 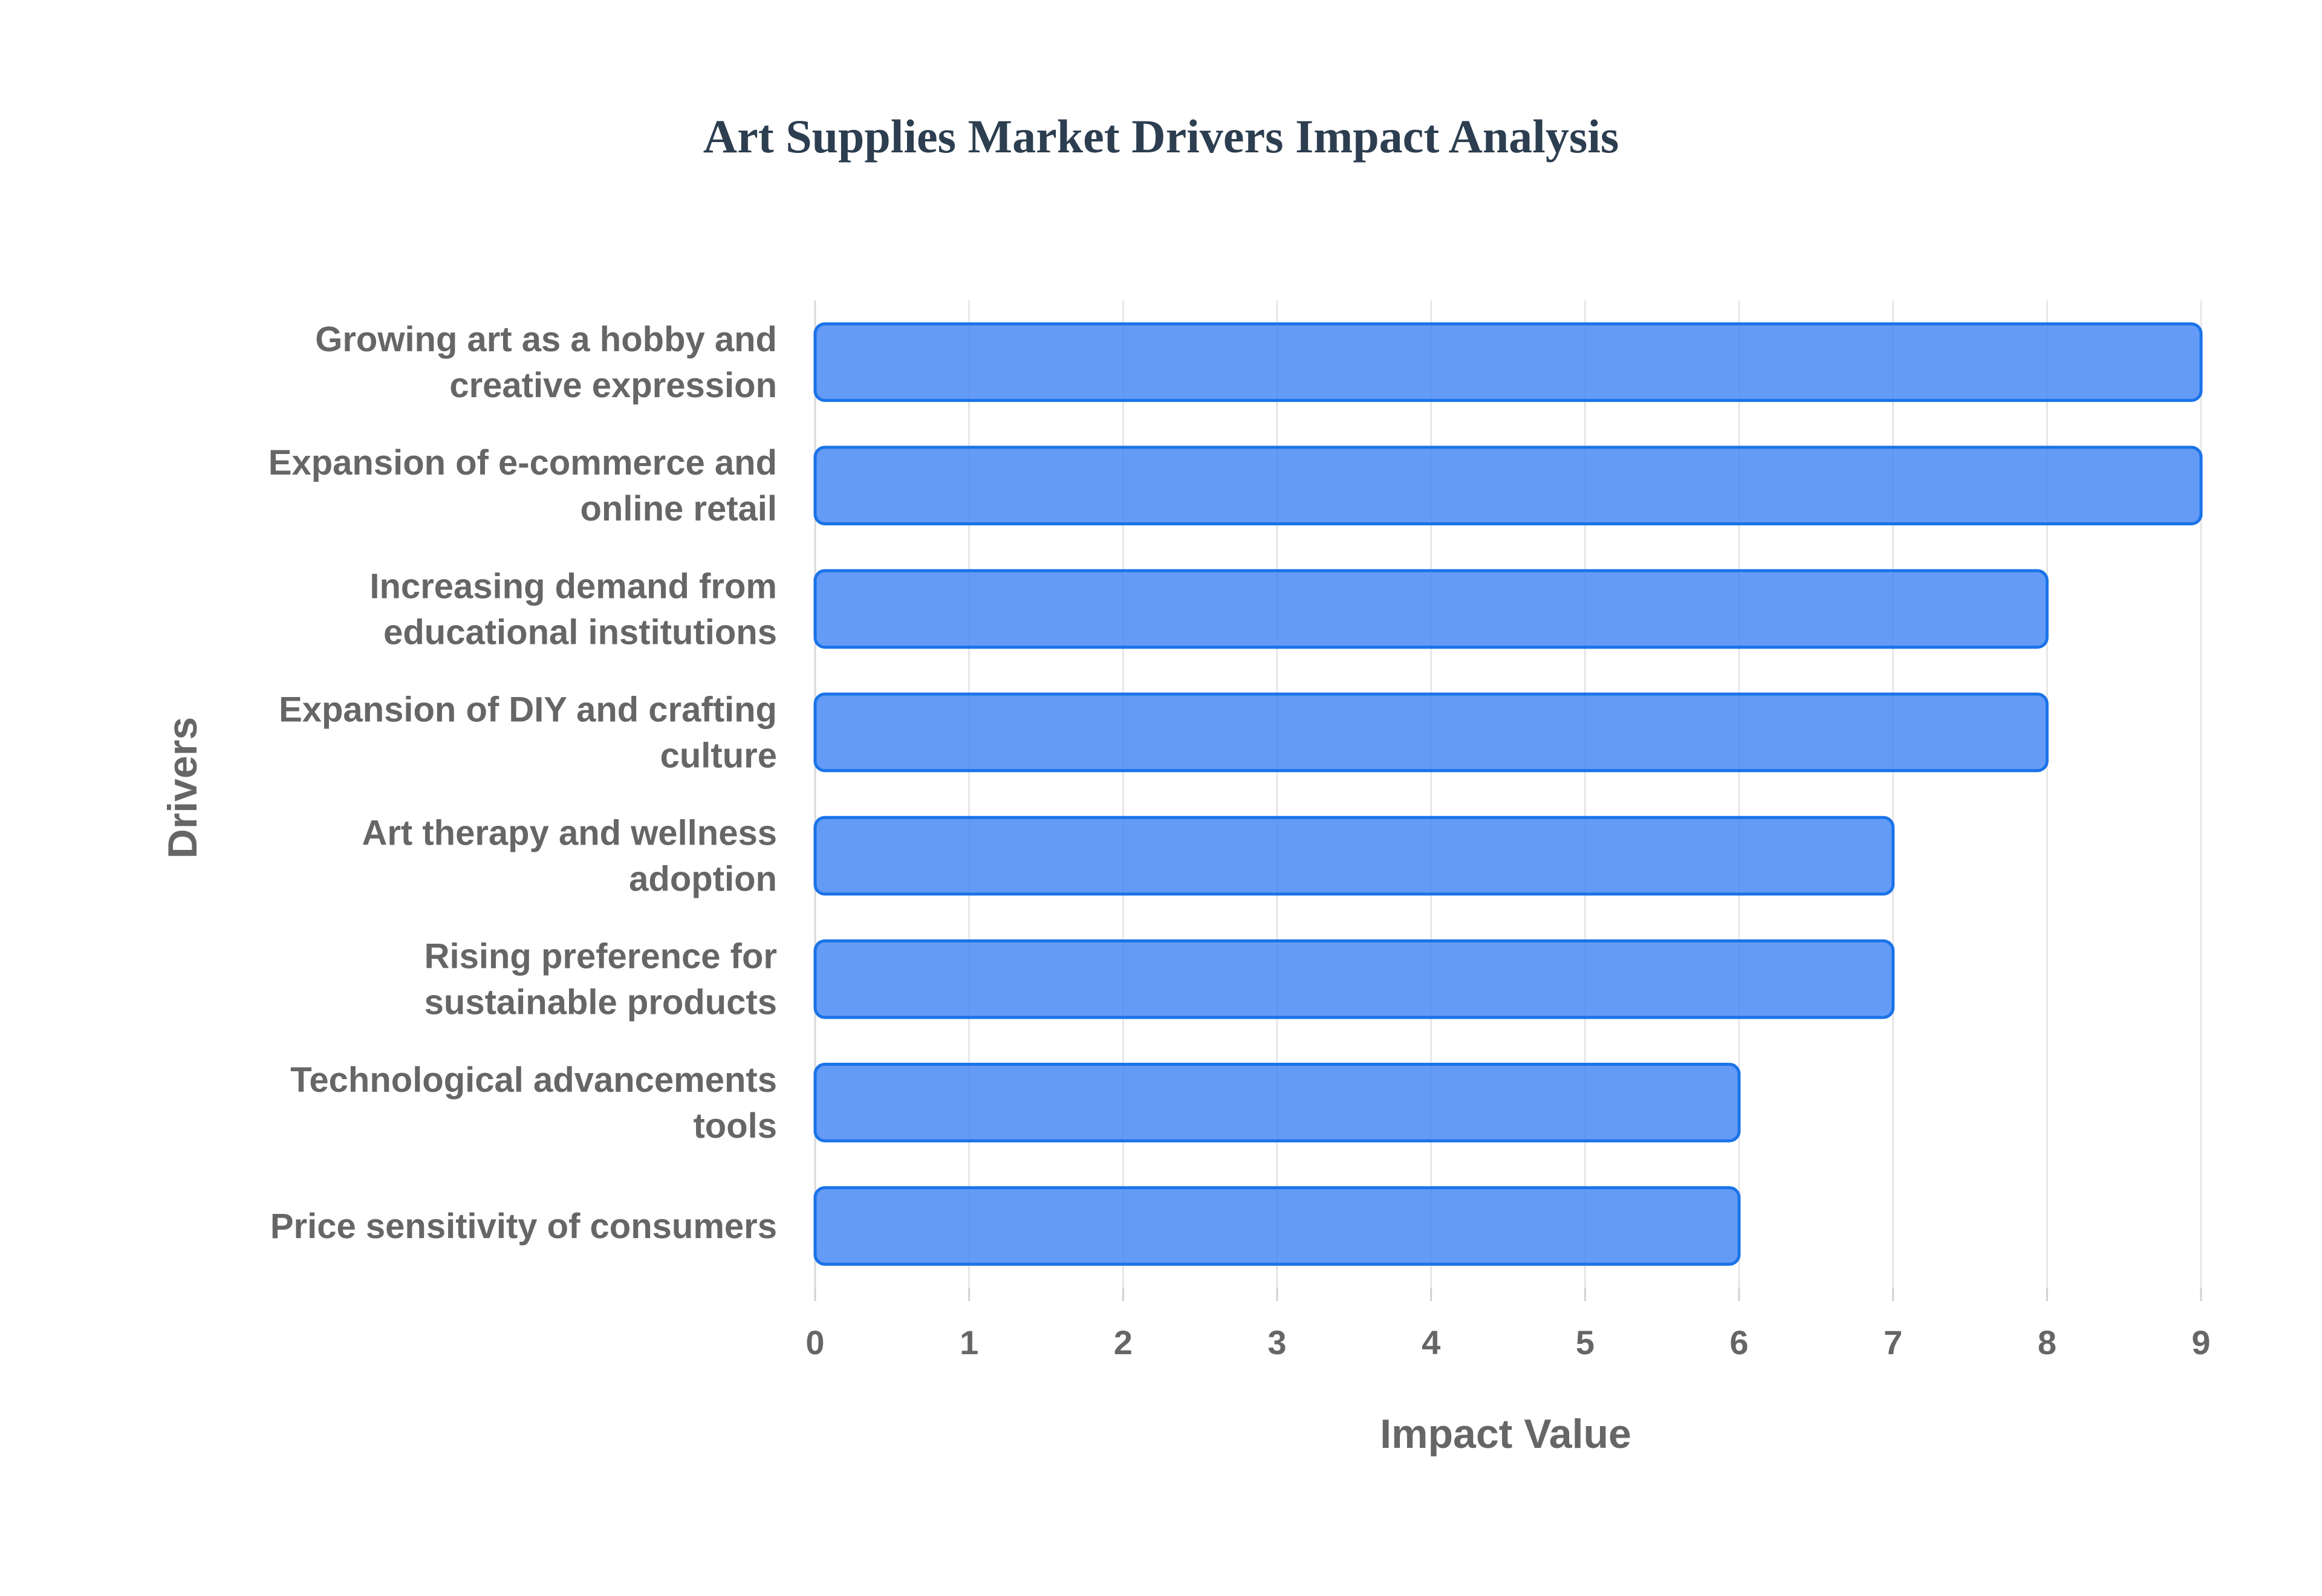 I want to click on category-label-1: Expansion of e-commerce and online retail, so click(x=522, y=485).